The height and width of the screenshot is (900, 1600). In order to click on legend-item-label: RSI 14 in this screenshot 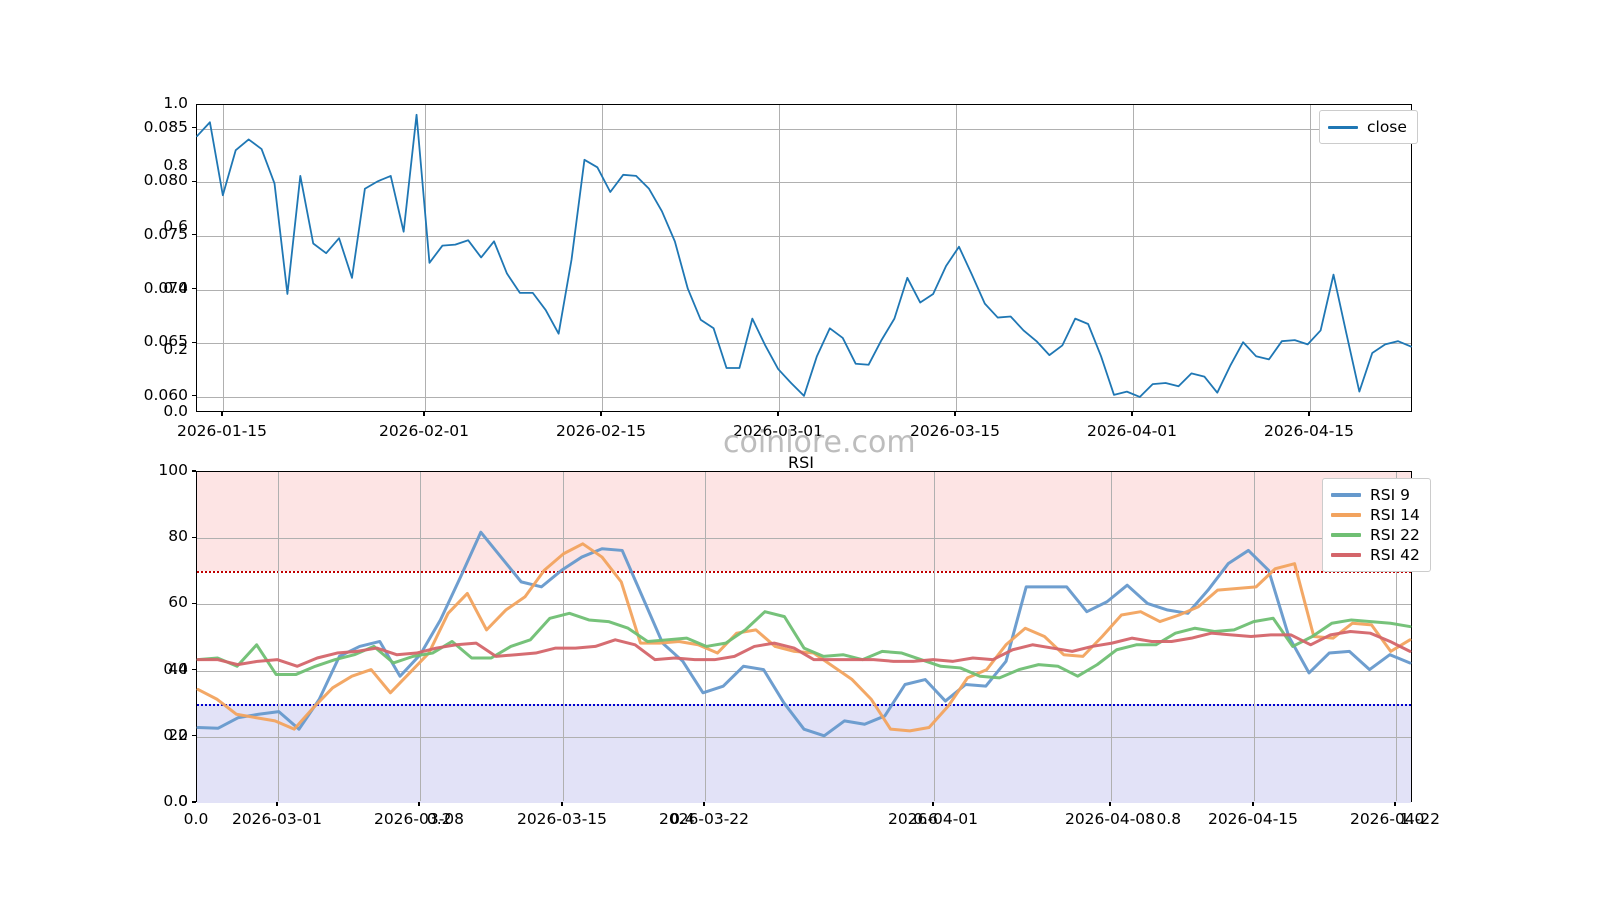, I will do `click(1395, 515)`.